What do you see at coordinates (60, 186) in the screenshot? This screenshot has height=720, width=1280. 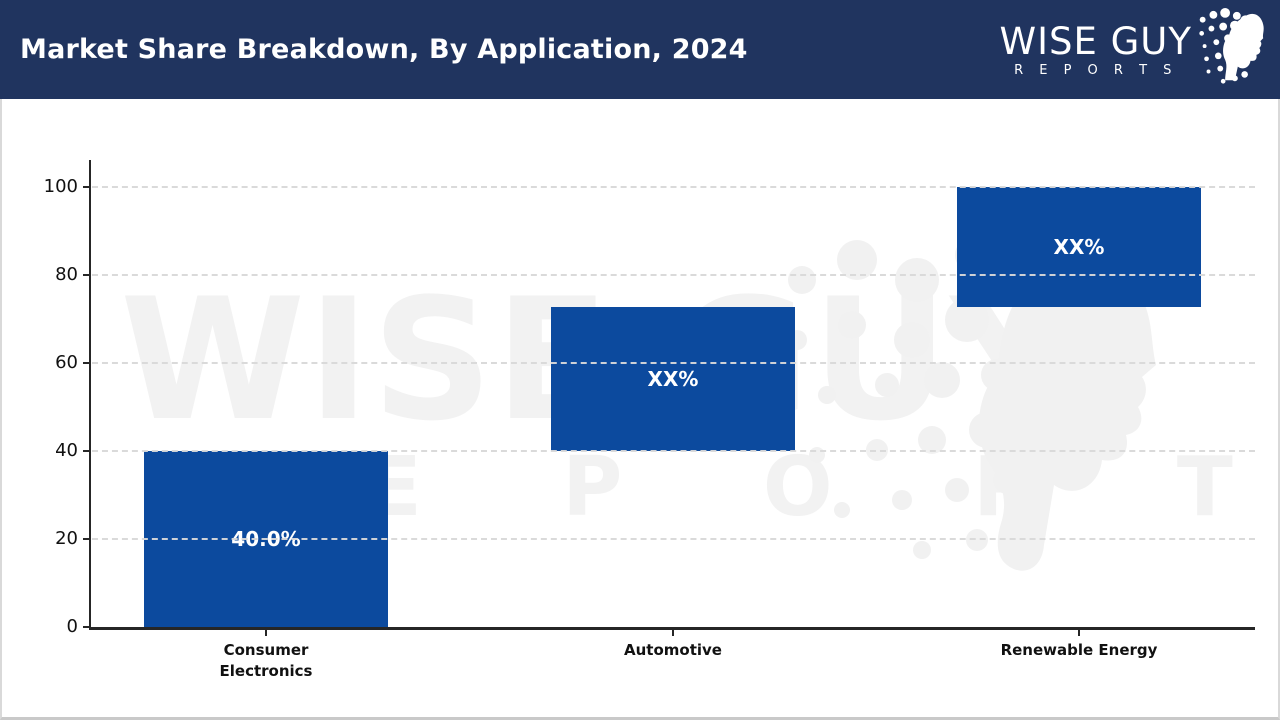 I see `y-tick-label-100: 100` at bounding box center [60, 186].